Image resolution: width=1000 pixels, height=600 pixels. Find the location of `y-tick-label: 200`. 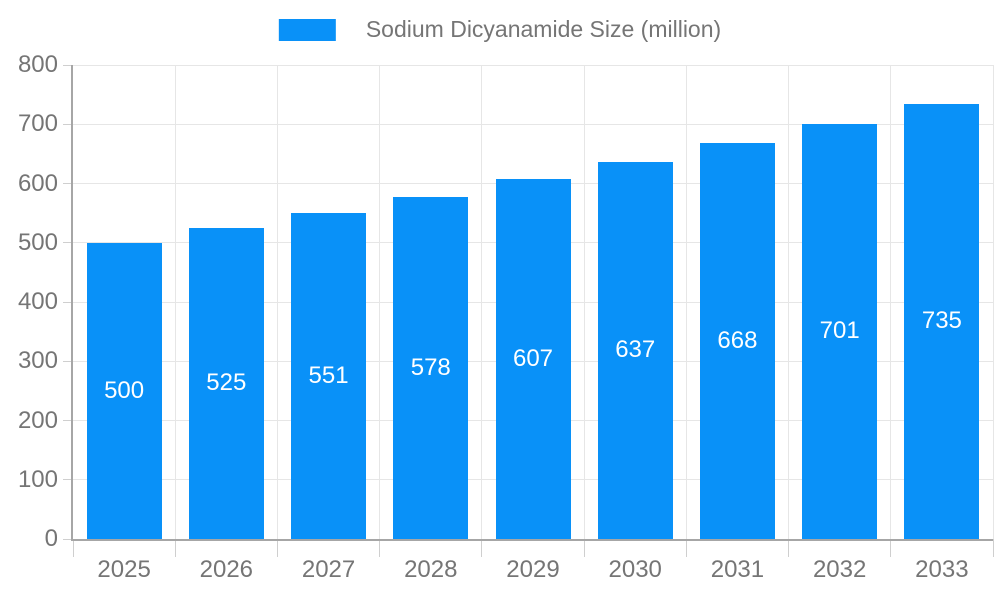

y-tick-label: 200 is located at coordinates (37, 420).